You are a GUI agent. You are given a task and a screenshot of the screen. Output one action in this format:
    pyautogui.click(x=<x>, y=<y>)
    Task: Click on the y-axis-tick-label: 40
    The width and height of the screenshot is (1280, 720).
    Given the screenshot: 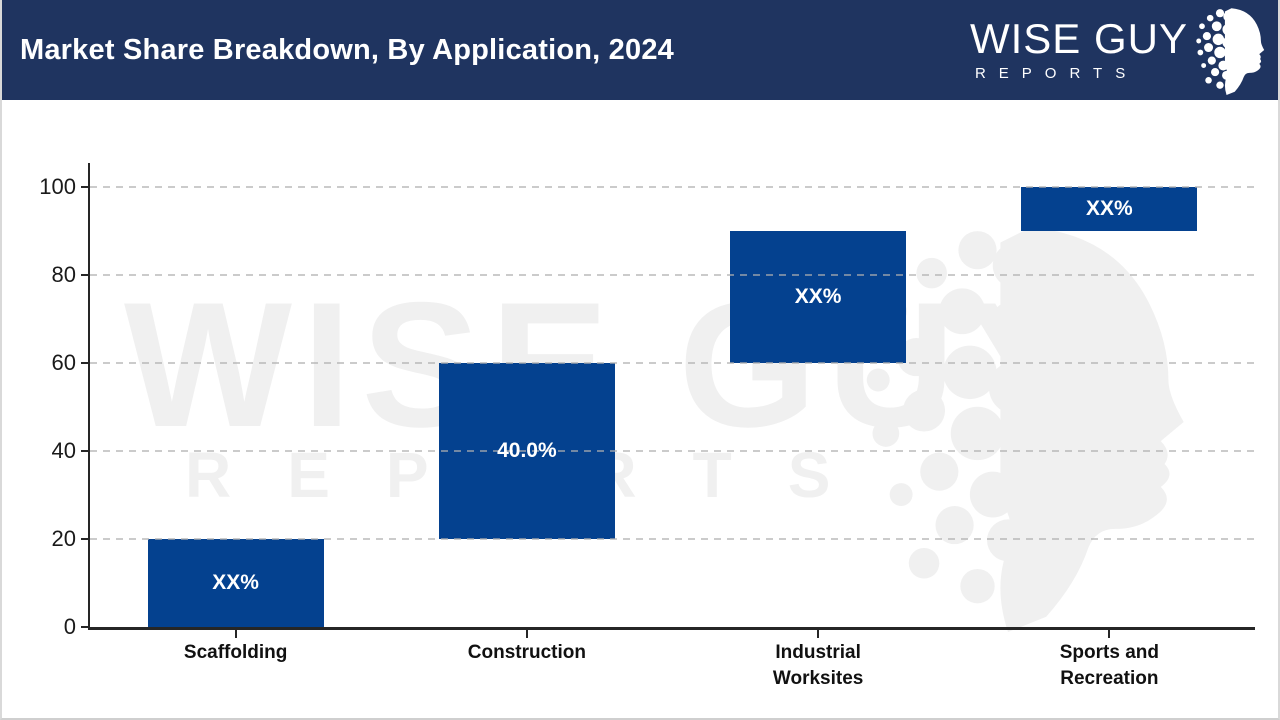 What is the action you would take?
    pyautogui.click(x=63, y=450)
    